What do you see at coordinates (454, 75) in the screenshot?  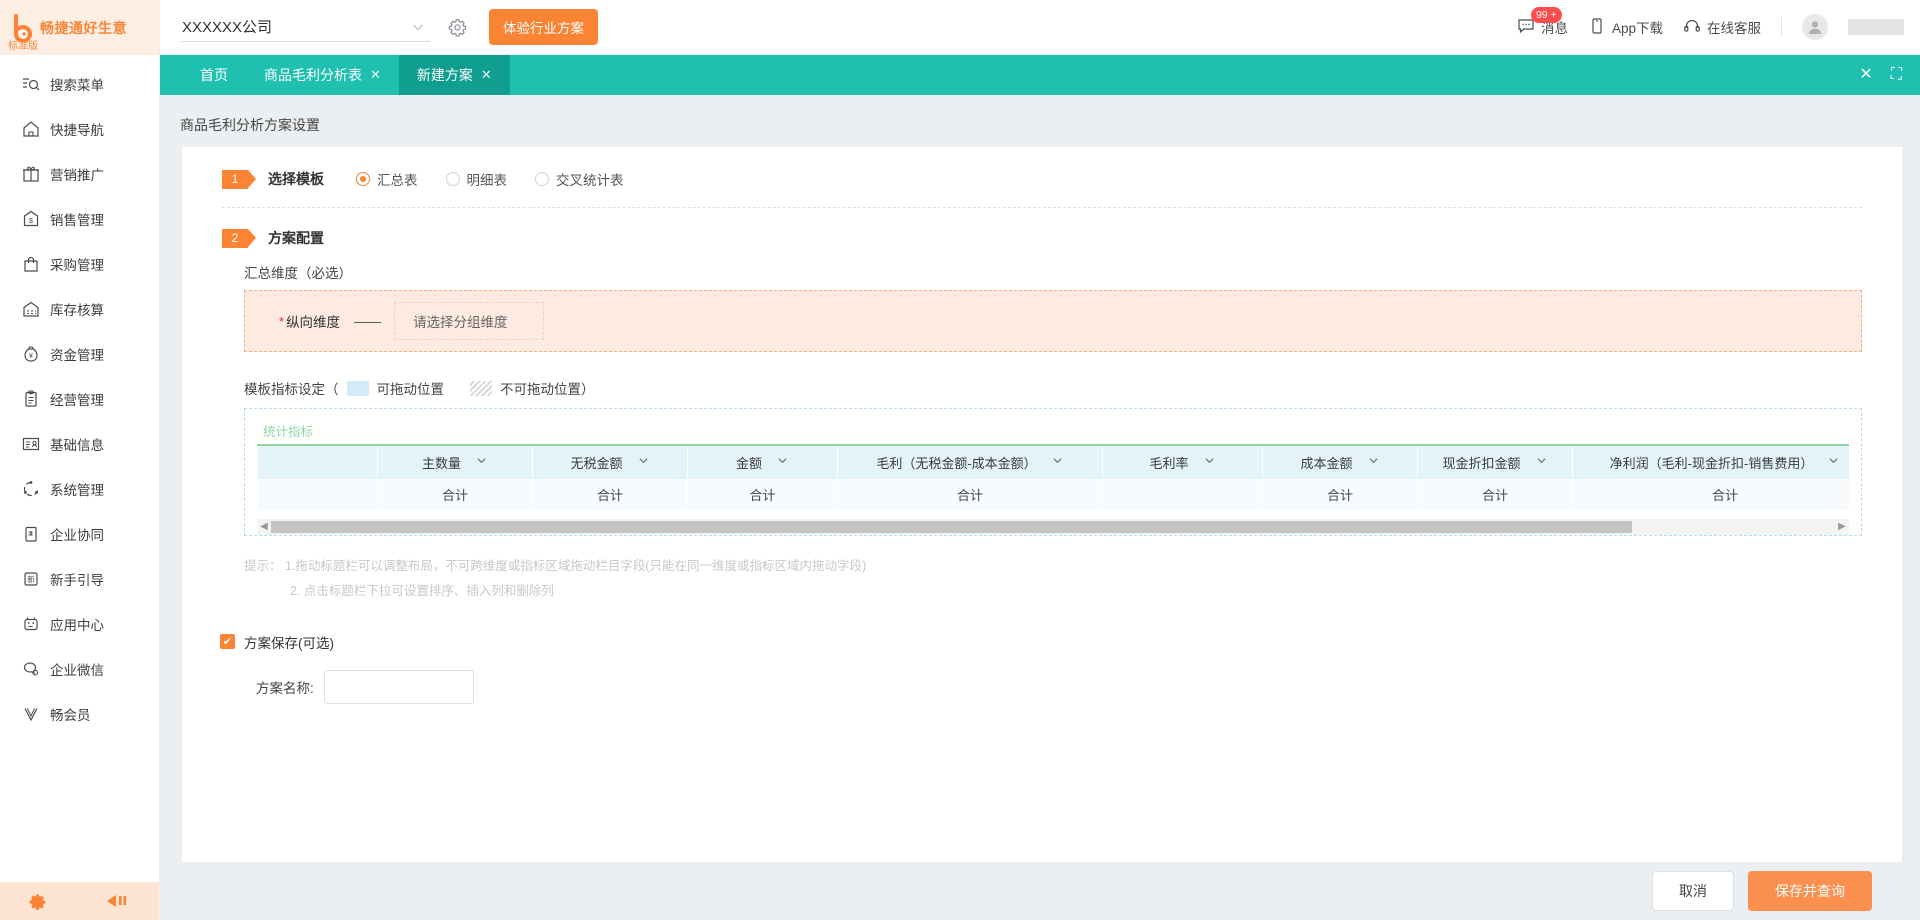 I see `tab-new-plan: 新建方案 ✕` at bounding box center [454, 75].